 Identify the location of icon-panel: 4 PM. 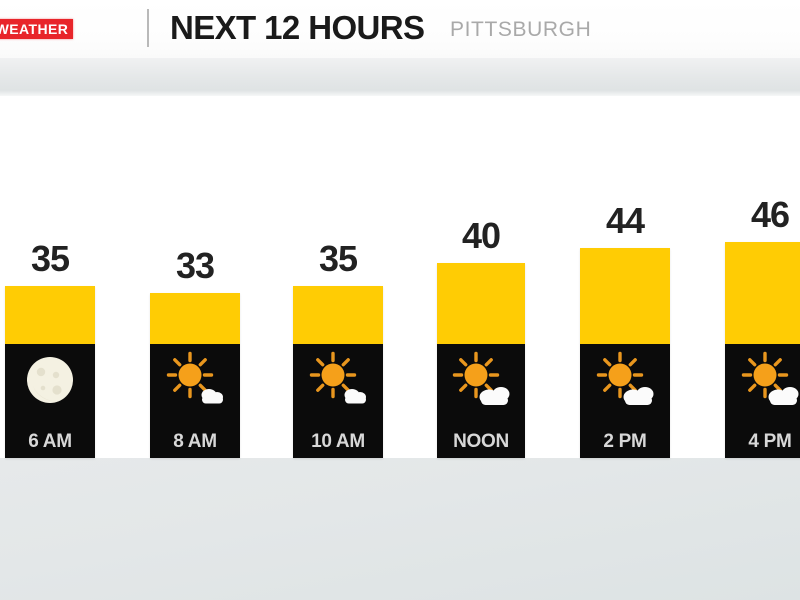
(762, 401).